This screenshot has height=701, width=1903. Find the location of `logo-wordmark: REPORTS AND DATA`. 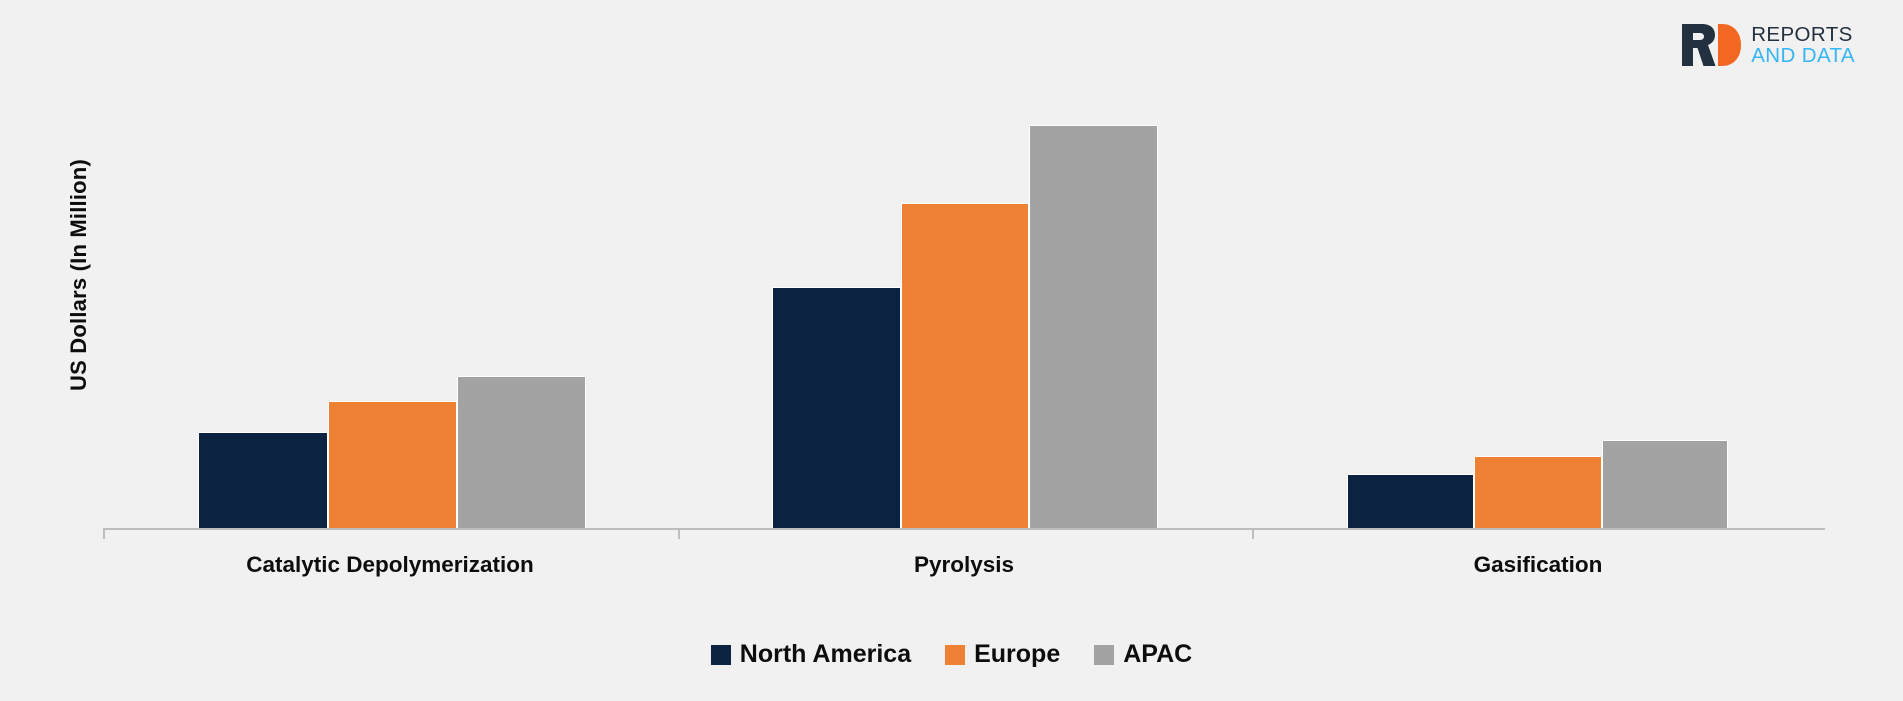

logo-wordmark: REPORTS AND DATA is located at coordinates (1803, 44).